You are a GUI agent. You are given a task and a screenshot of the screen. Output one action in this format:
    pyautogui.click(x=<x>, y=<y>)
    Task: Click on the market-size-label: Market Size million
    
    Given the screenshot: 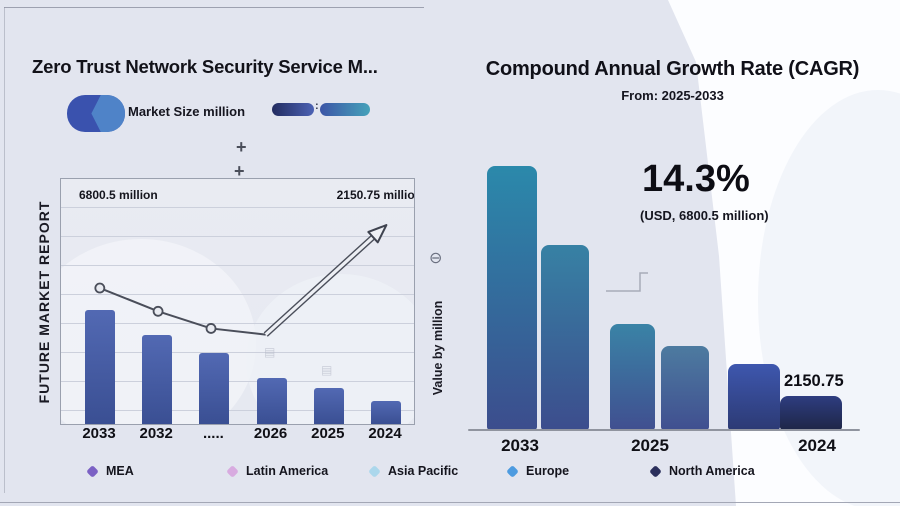 What is the action you would take?
    pyautogui.click(x=187, y=111)
    